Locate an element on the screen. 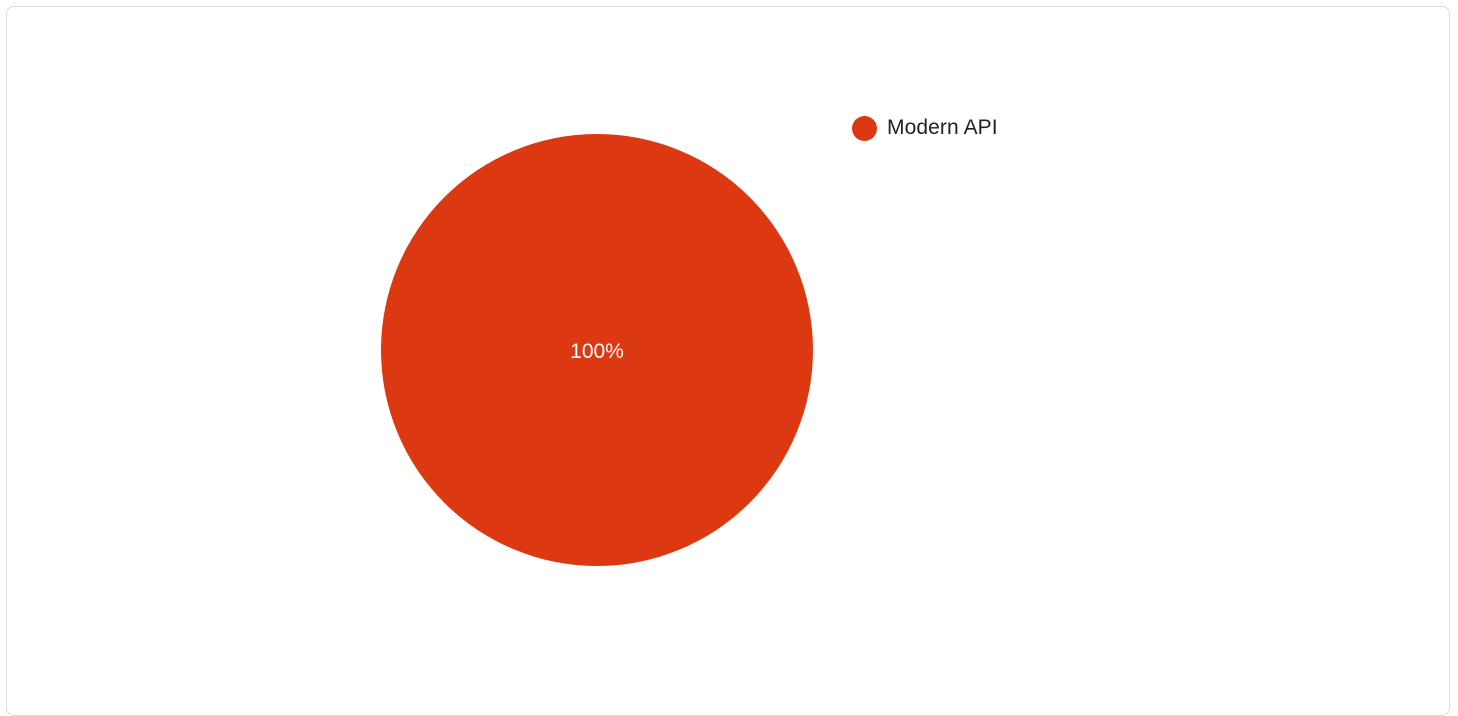 The image size is (1458, 716). pie-slice-label: 100% is located at coordinates (597, 351).